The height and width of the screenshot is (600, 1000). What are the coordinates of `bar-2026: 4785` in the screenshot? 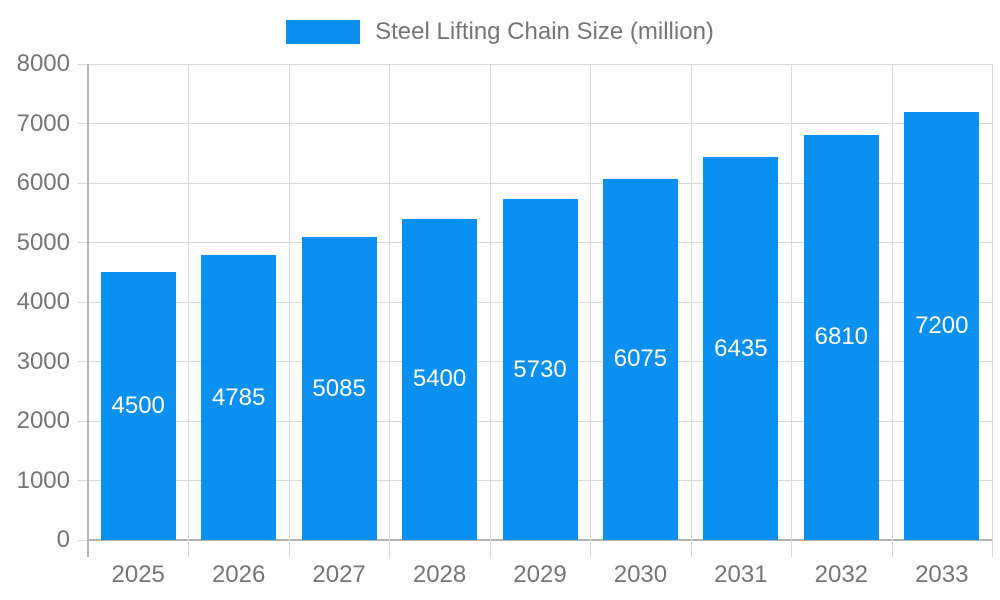 It's located at (239, 397).